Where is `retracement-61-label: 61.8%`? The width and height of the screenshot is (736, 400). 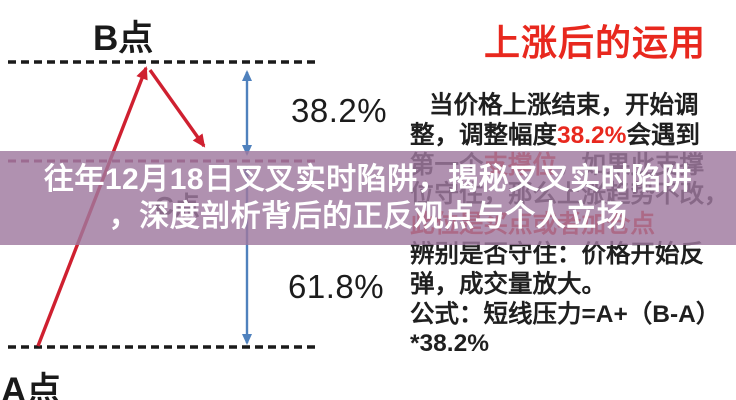 retracement-61-label: 61.8% is located at coordinates (336, 286).